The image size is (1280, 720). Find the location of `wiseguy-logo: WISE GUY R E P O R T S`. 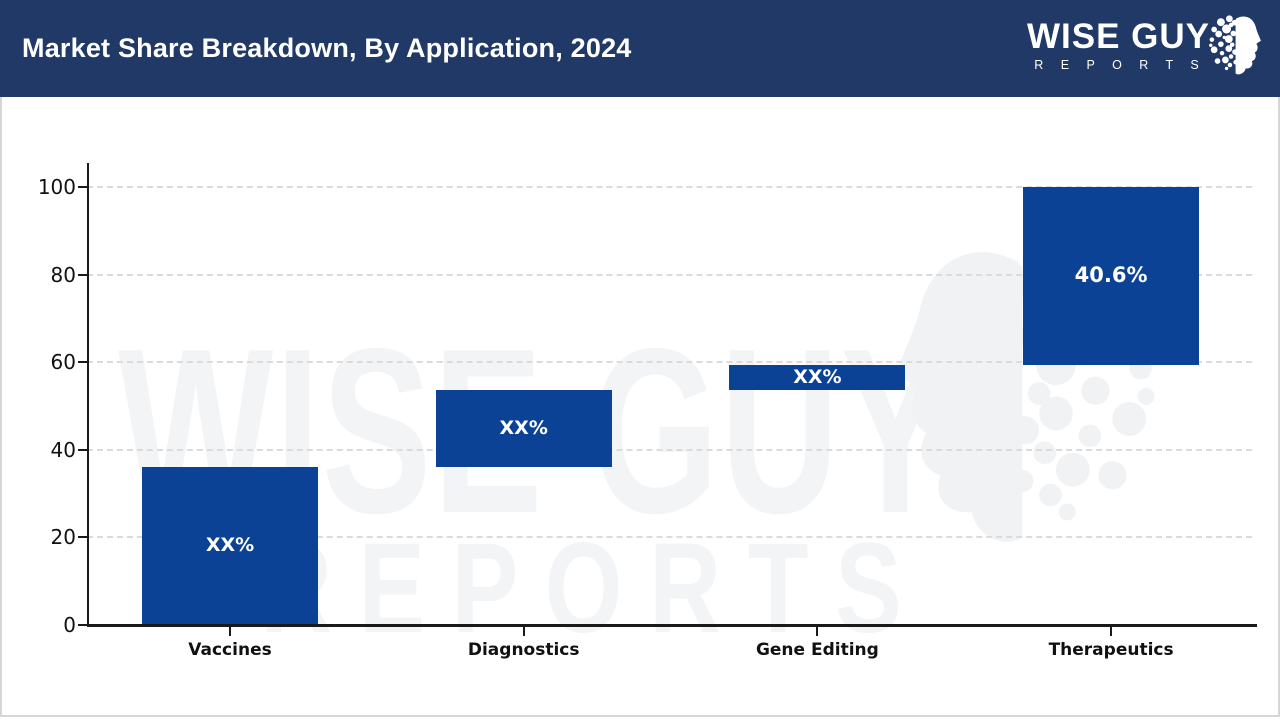

wiseguy-logo: WISE GUY R E P O R T S is located at coordinates (1146, 45).